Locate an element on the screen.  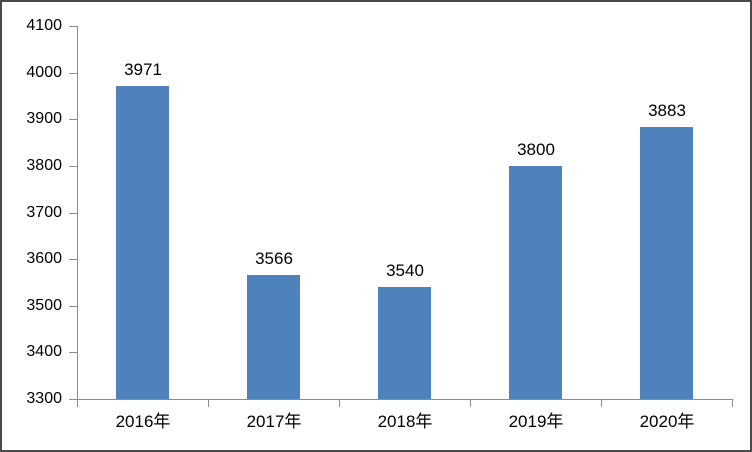
bar-value-label: 3971 is located at coordinates (143, 69).